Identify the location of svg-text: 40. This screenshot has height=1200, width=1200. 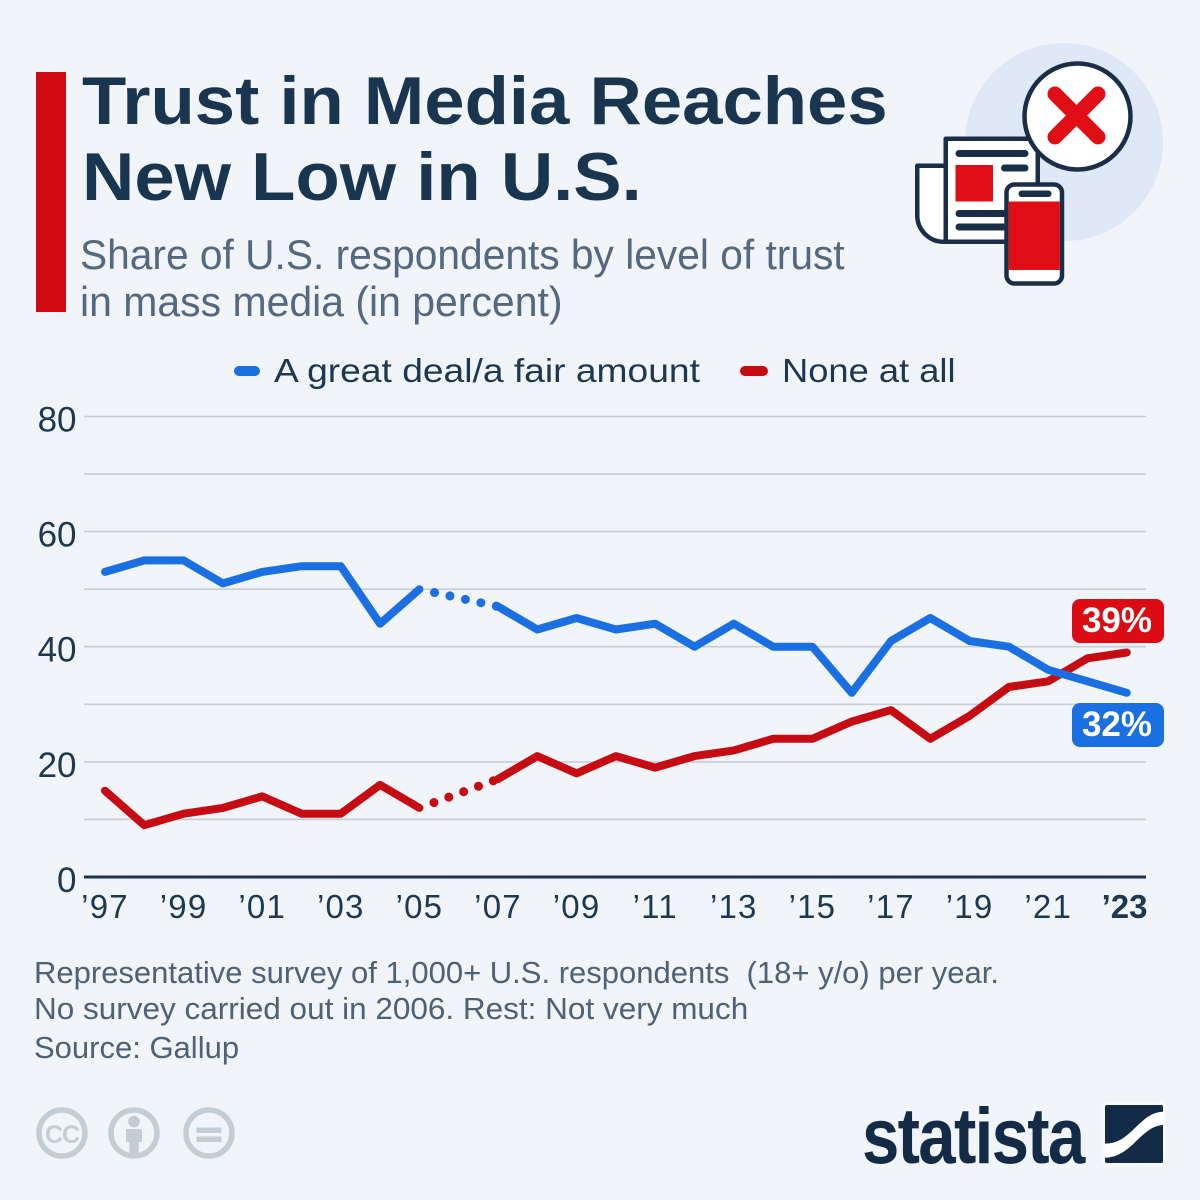
(57, 650).